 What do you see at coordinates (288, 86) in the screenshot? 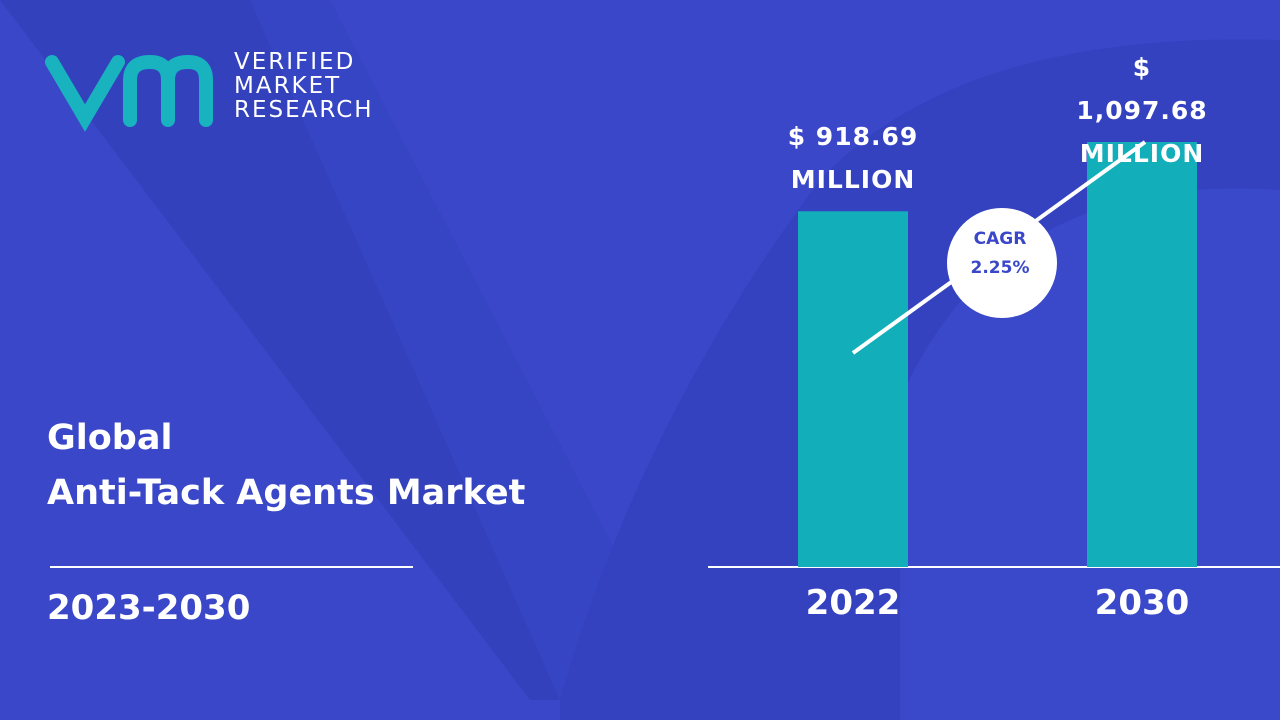
I see `brand-line: MARKET` at bounding box center [288, 86].